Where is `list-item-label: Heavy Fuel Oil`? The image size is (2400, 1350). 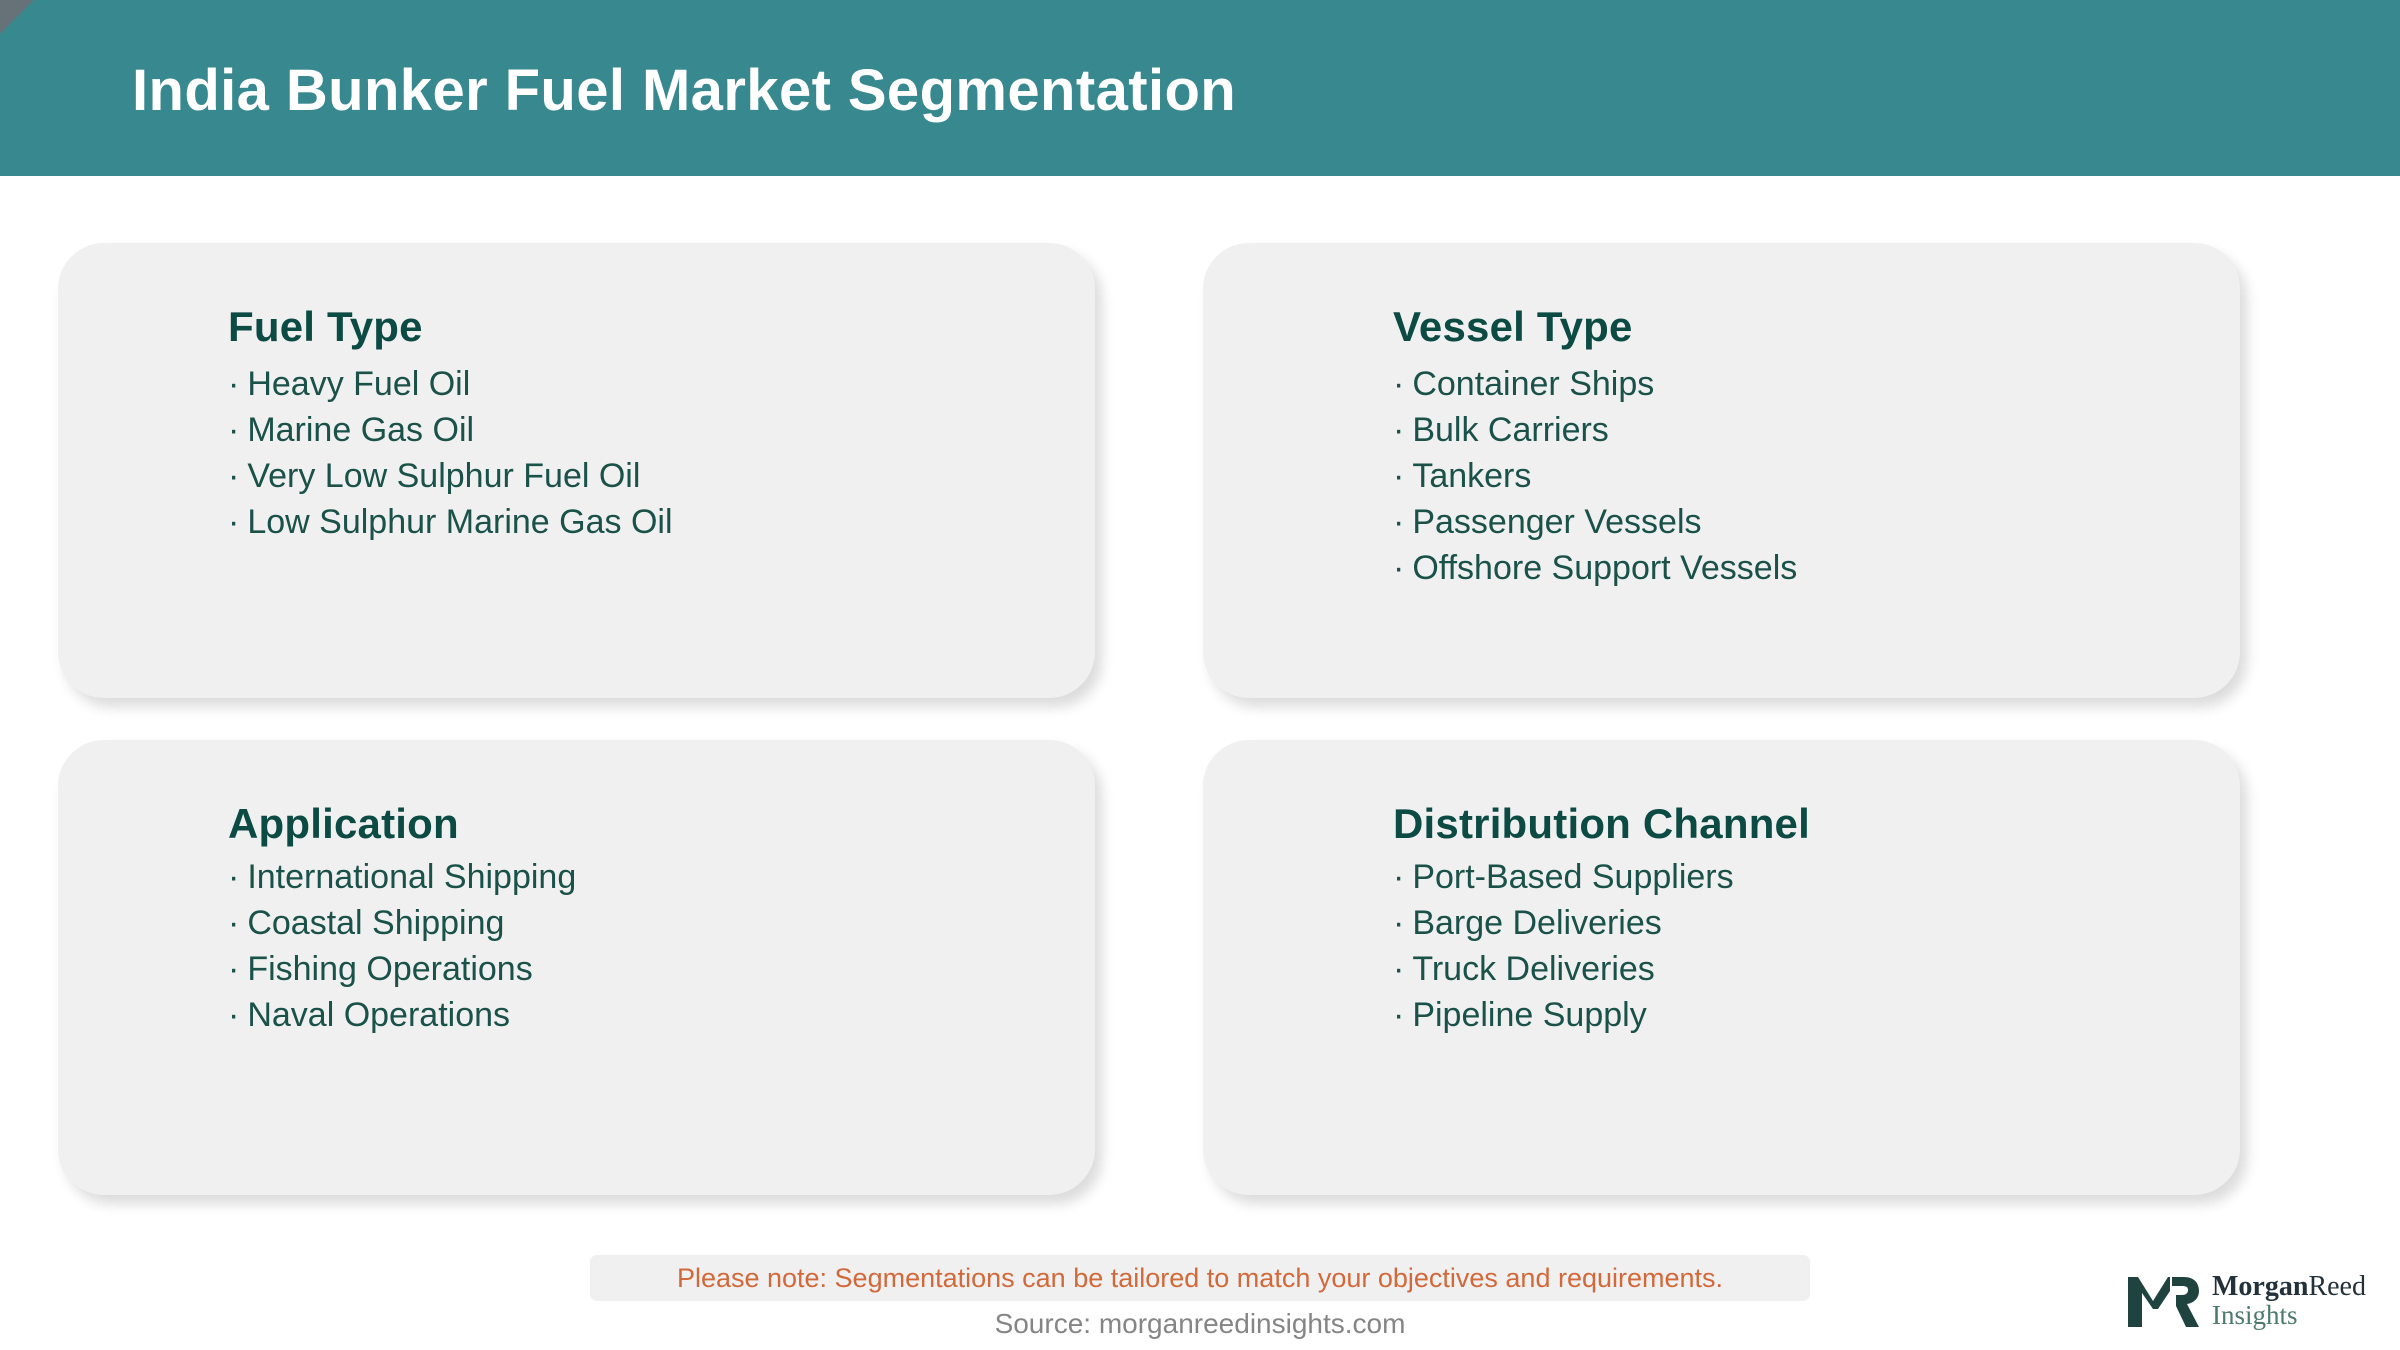 list-item-label: Heavy Fuel Oil is located at coordinates (359, 384).